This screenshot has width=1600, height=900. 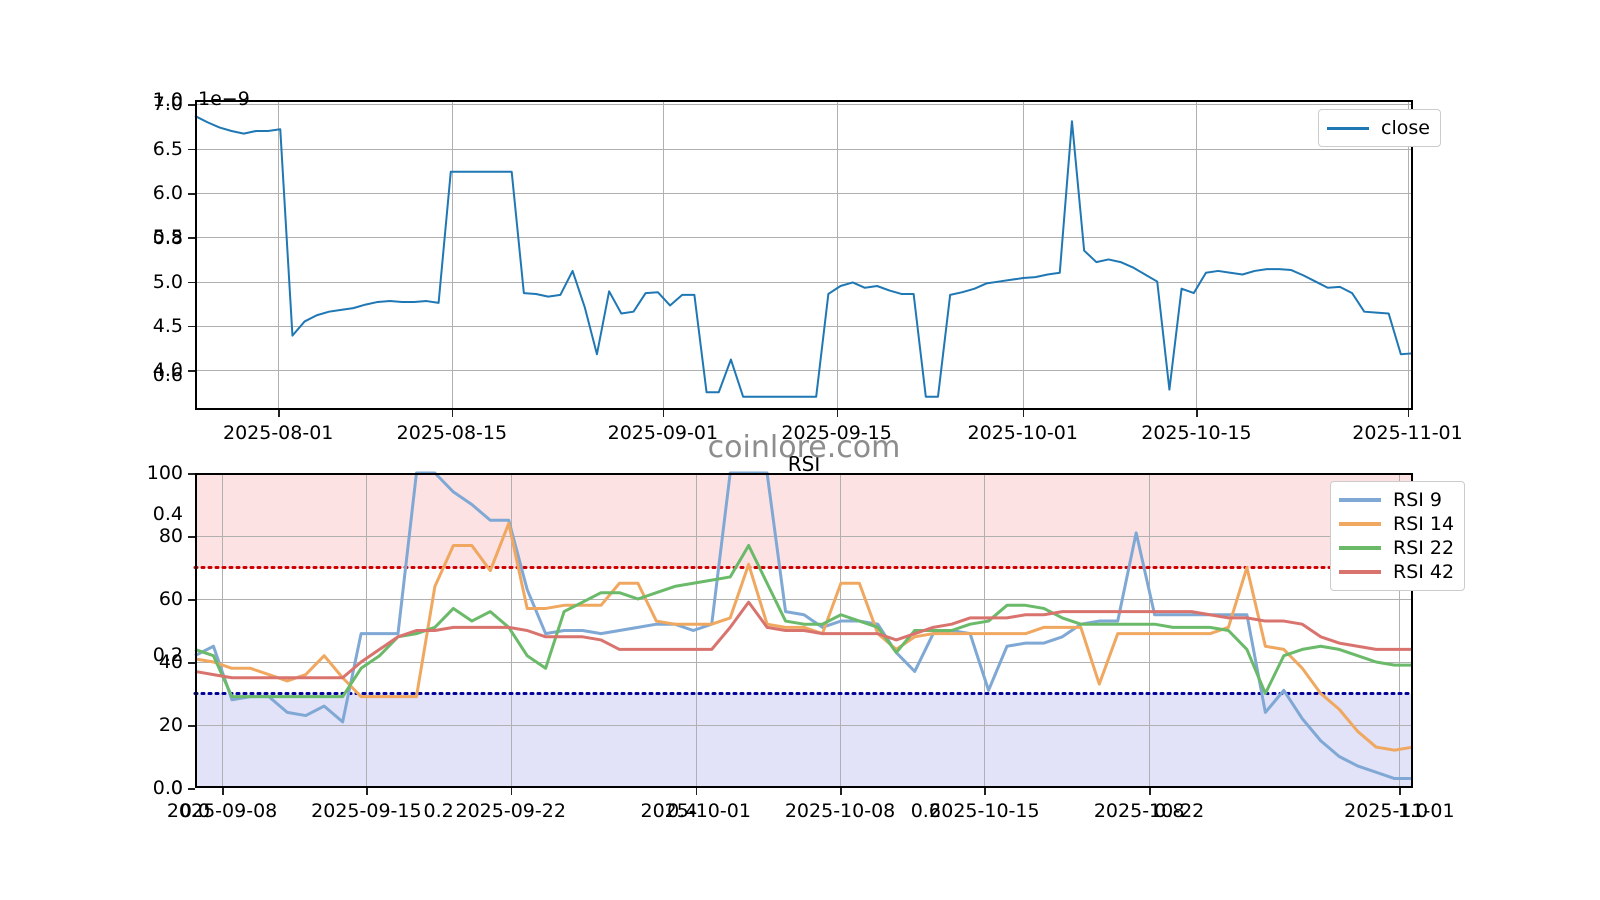 What do you see at coordinates (1424, 572) in the screenshot?
I see `legend-label: RSI 42` at bounding box center [1424, 572].